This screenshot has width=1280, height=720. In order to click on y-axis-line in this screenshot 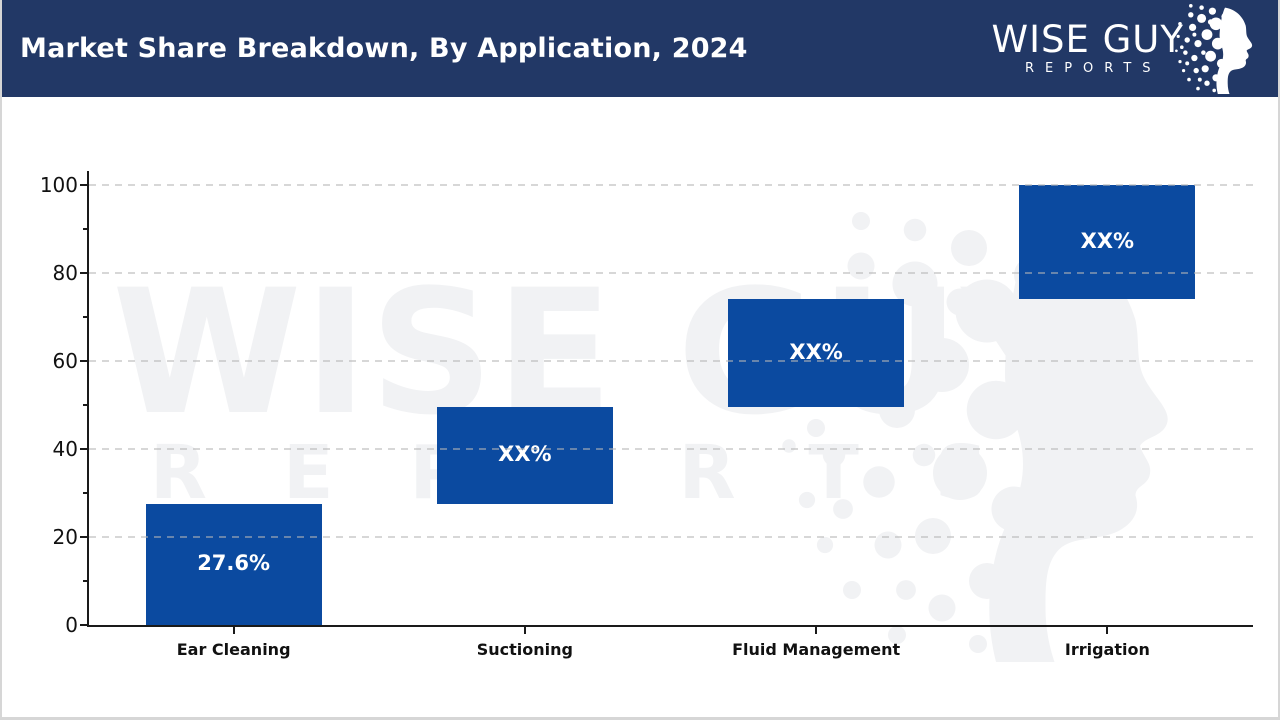, I will do `click(88, 399)`.